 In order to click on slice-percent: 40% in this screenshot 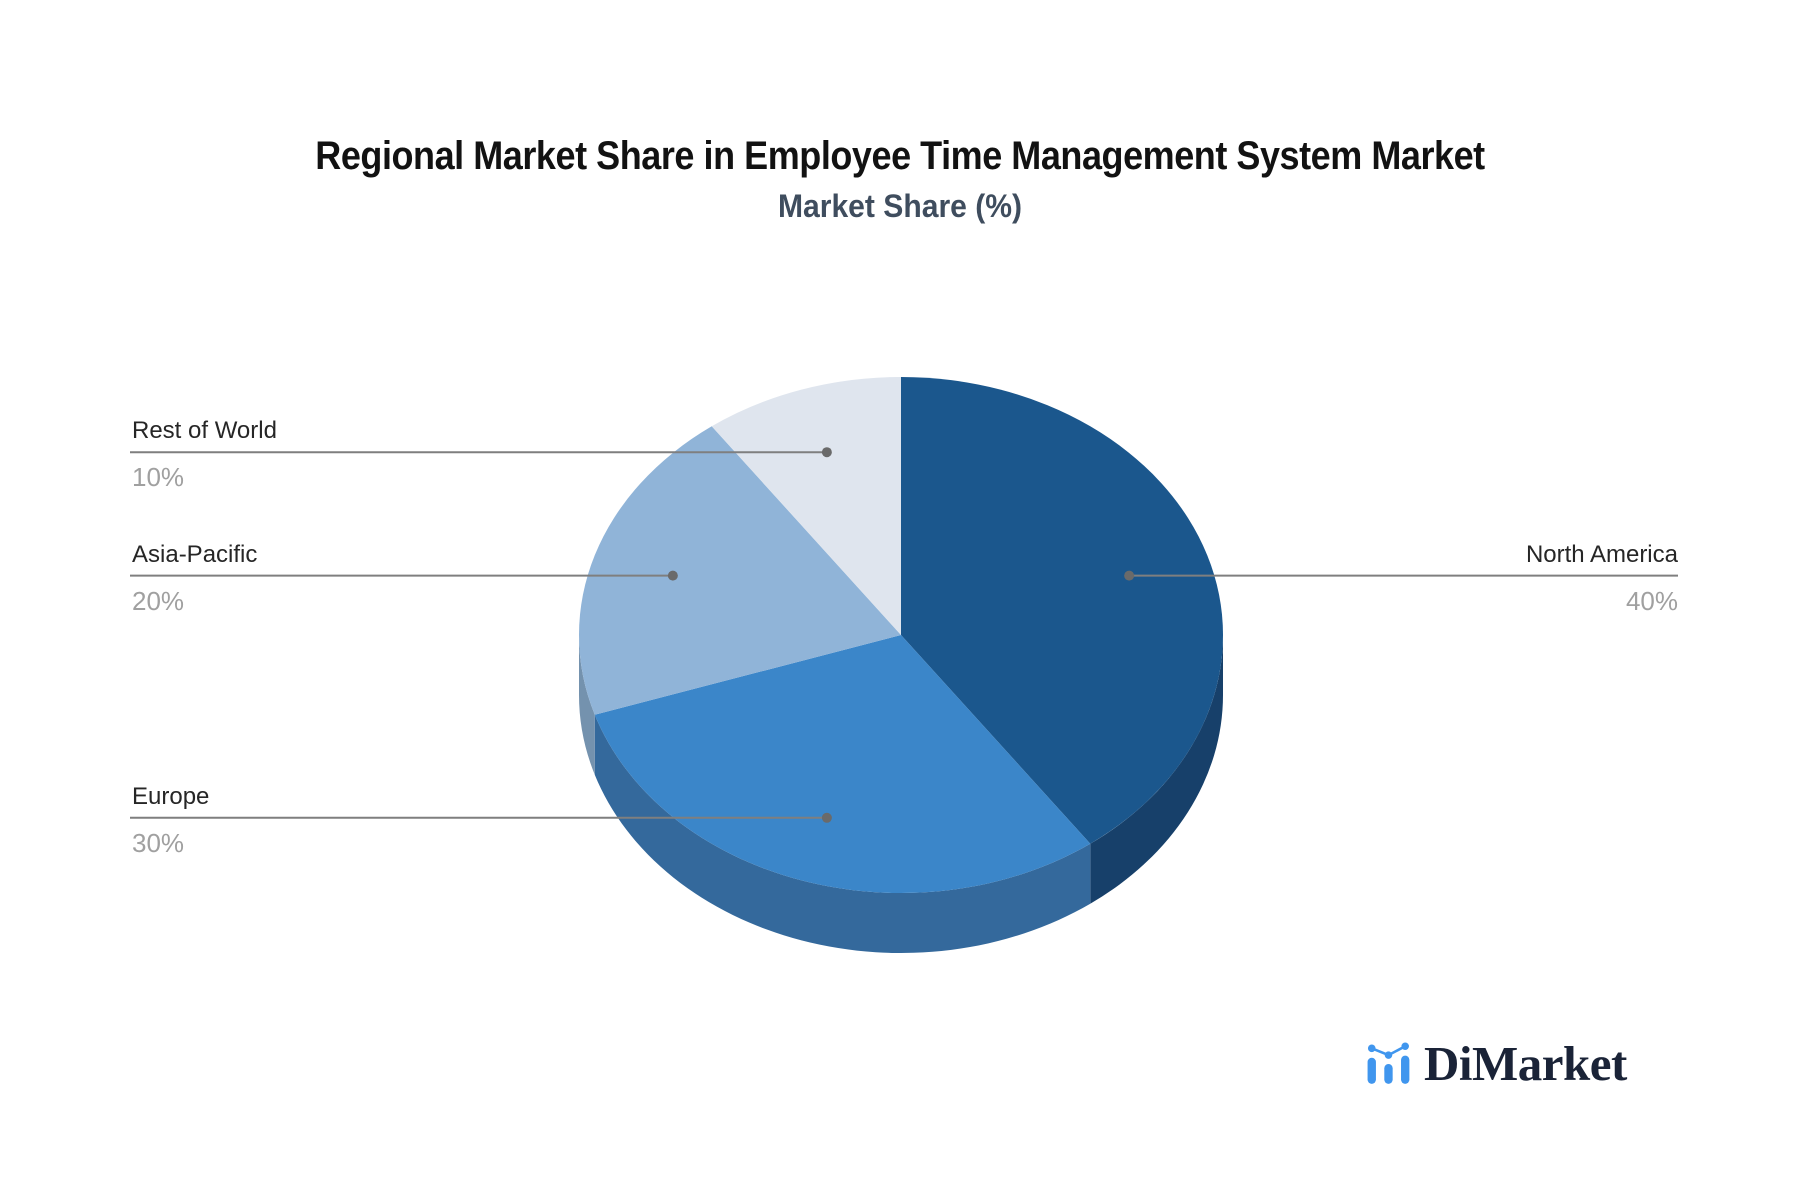, I will do `click(1651, 601)`.